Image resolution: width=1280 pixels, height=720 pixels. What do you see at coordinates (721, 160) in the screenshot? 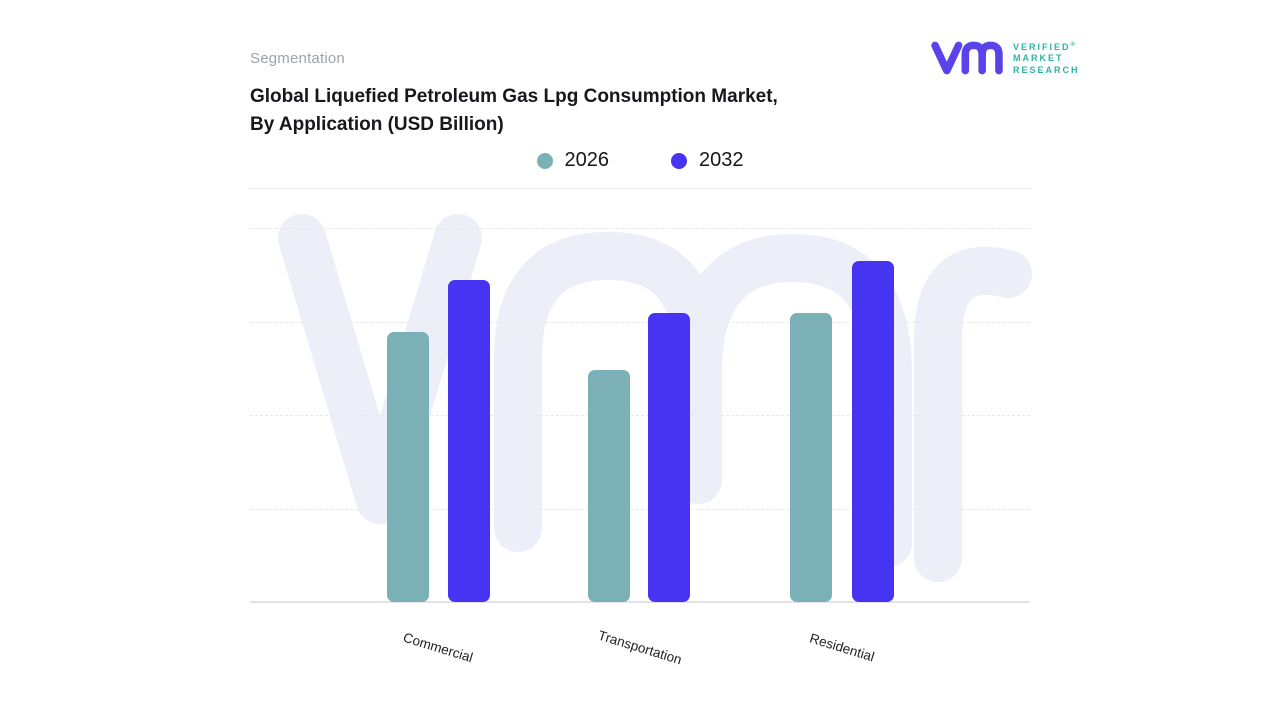
I see `legend-label-2032: 2032` at bounding box center [721, 160].